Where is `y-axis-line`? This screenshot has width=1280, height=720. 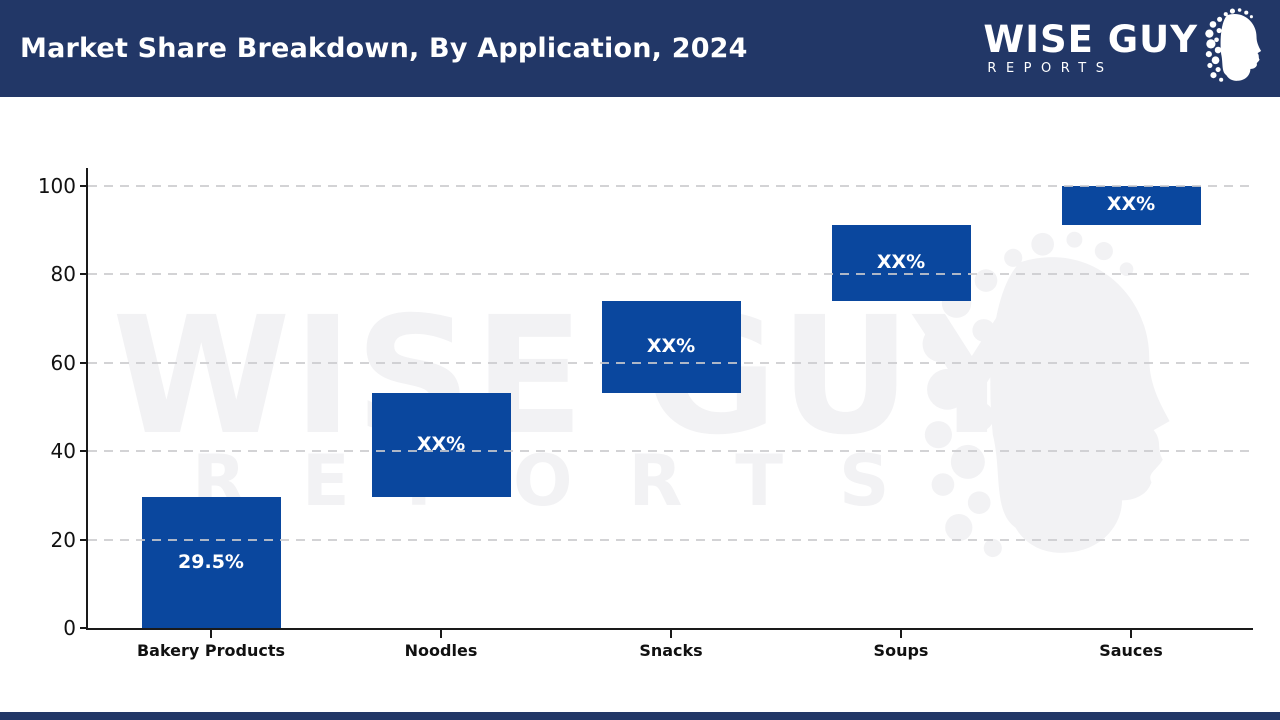 y-axis-line is located at coordinates (87, 399).